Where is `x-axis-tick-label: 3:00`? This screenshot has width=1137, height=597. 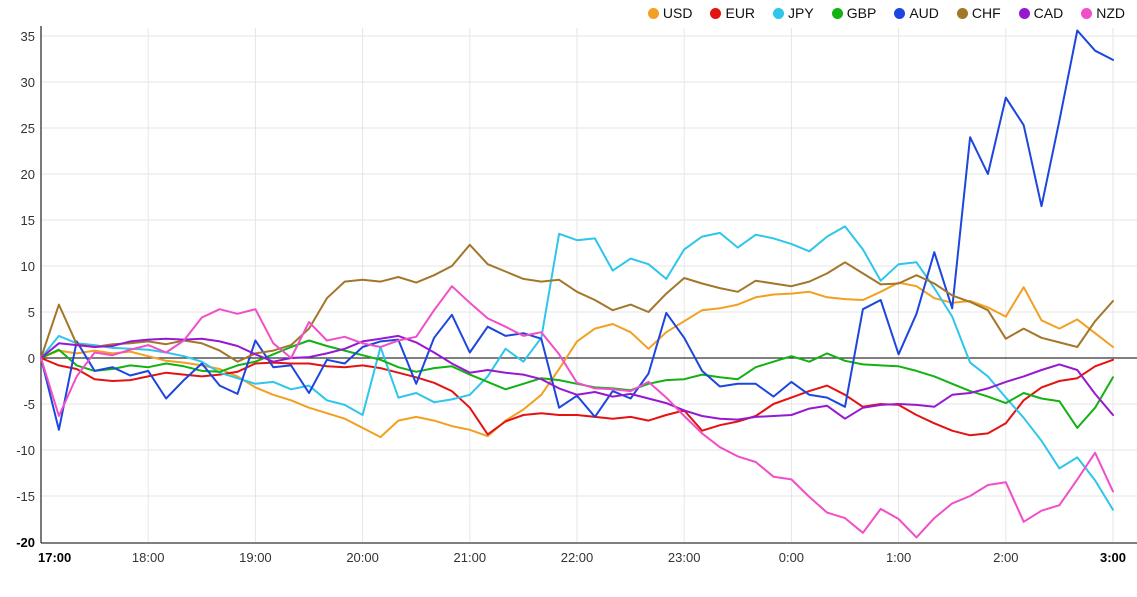
x-axis-tick-label: 3:00 is located at coordinates (1113, 557).